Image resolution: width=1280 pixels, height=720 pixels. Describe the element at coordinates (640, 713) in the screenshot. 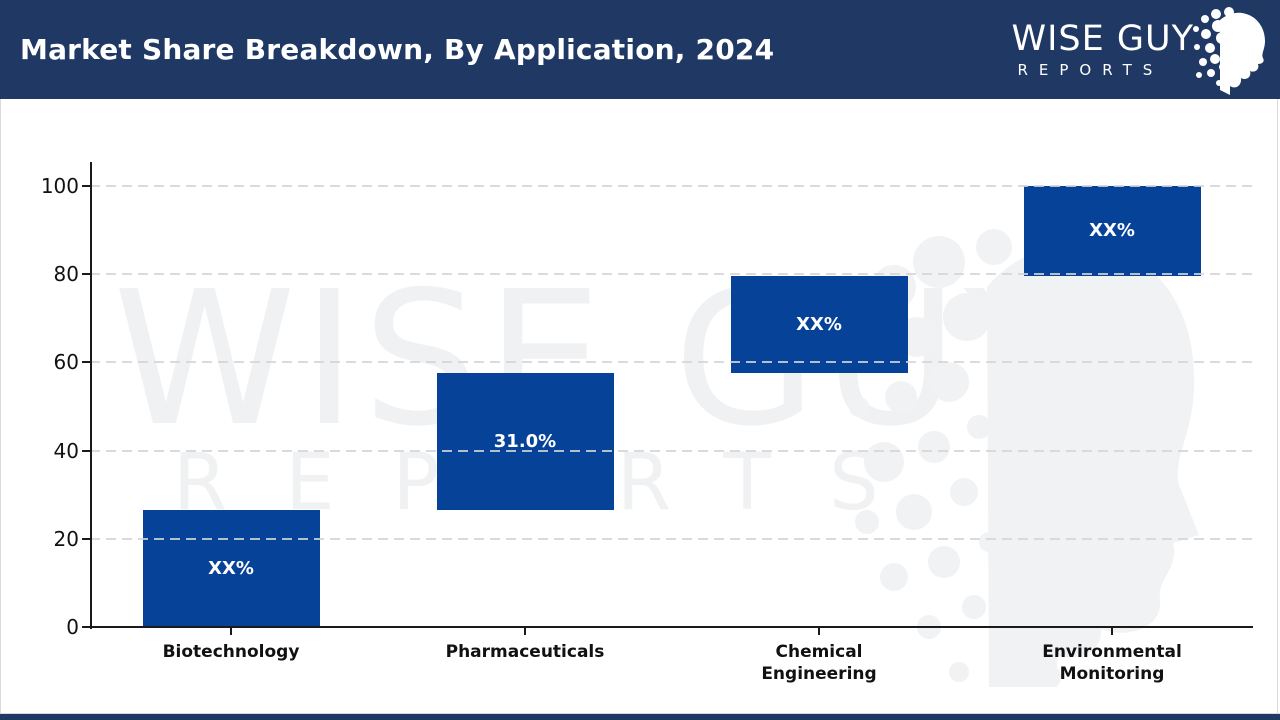

I see `footer-divider` at that location.